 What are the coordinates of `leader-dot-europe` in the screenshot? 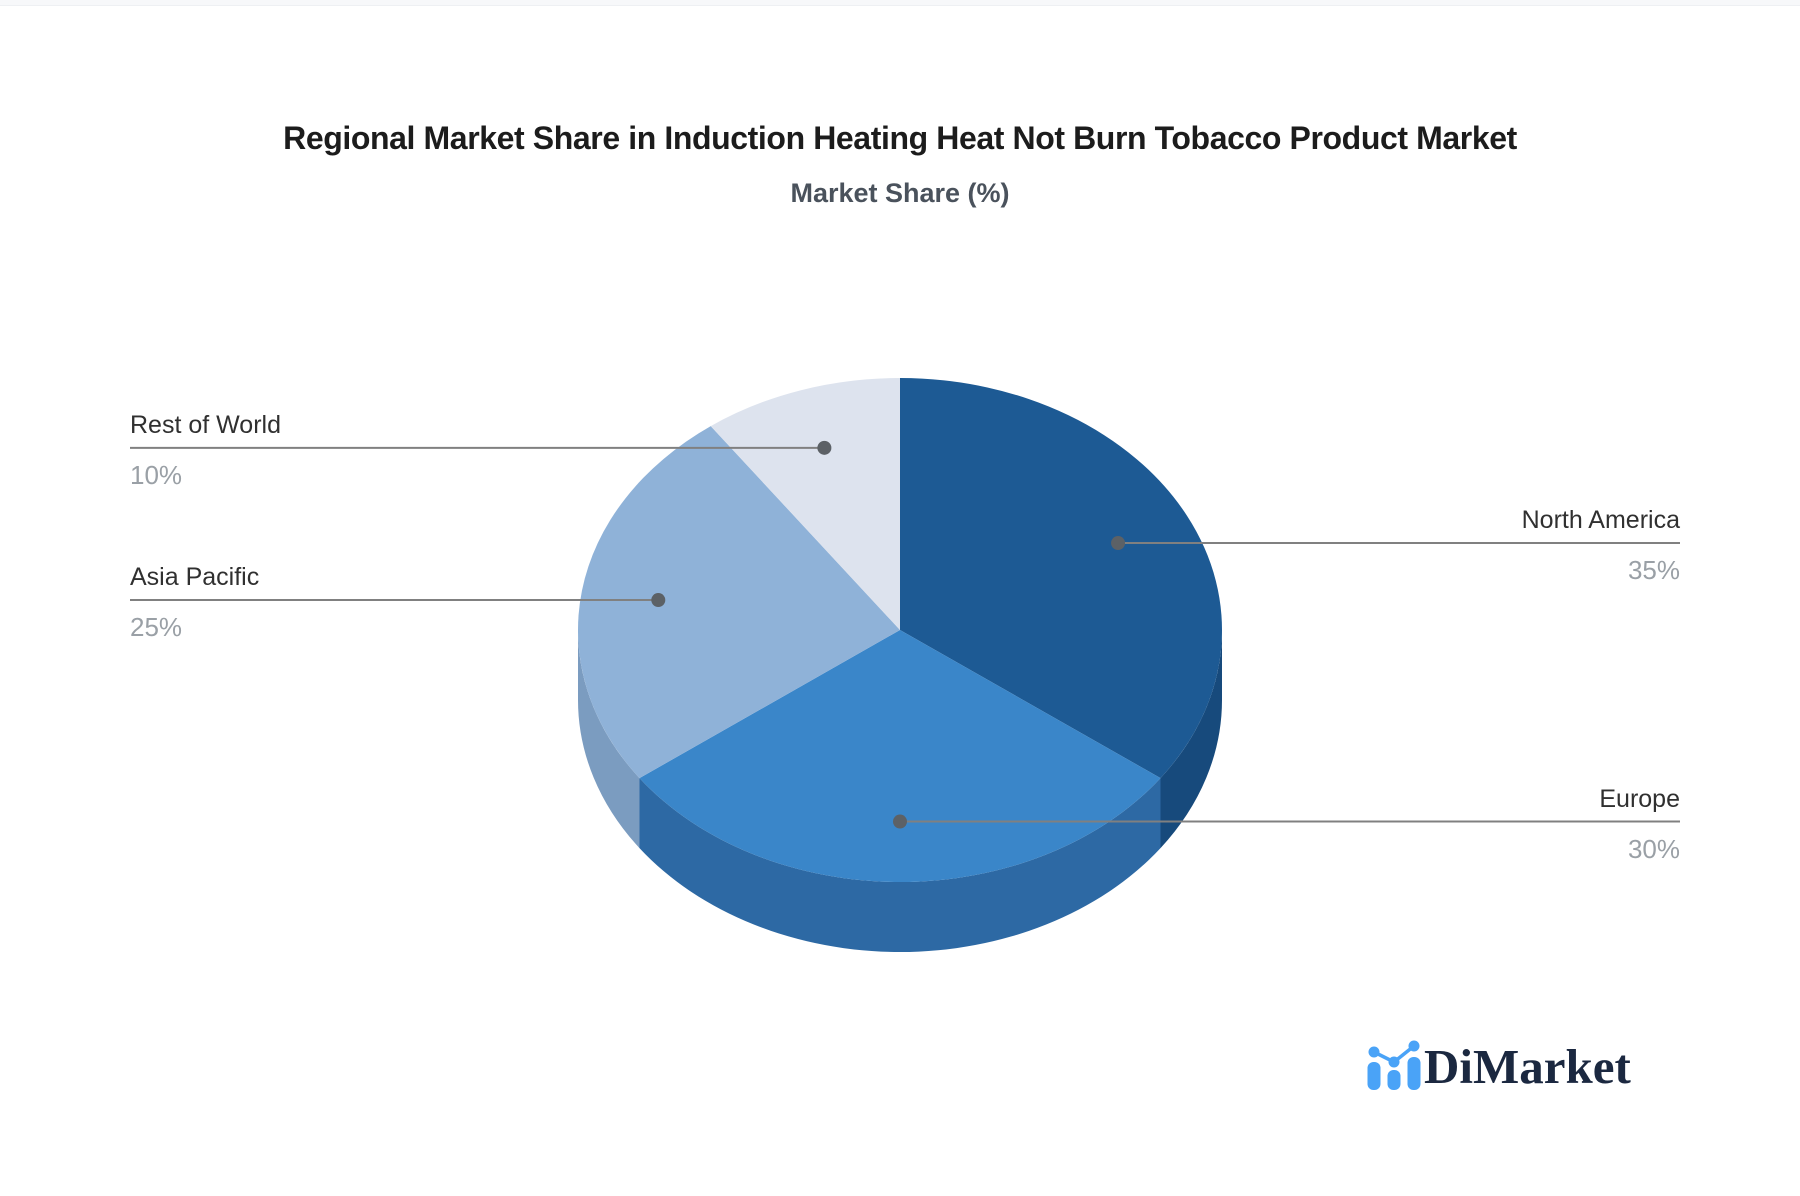 It's located at (900, 821).